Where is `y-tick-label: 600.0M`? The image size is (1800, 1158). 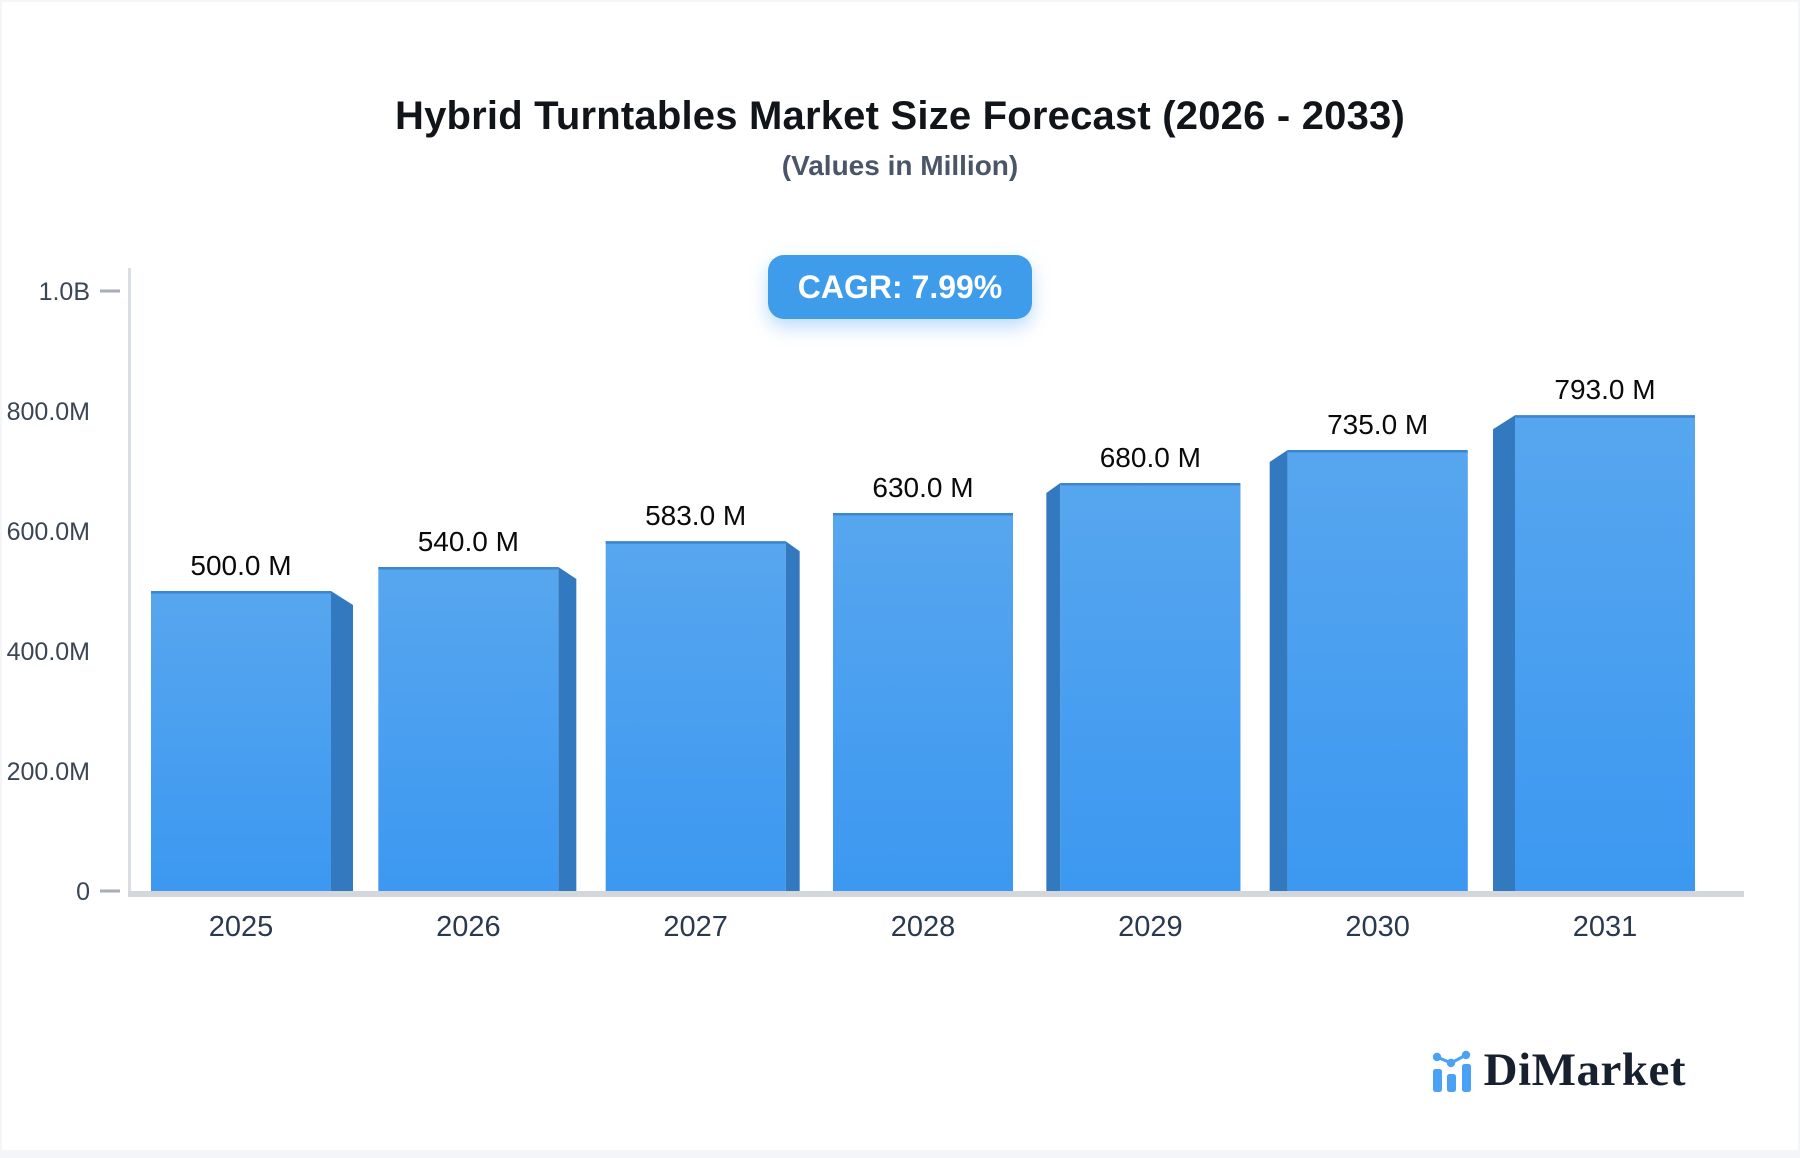 y-tick-label: 600.0M is located at coordinates (48, 532).